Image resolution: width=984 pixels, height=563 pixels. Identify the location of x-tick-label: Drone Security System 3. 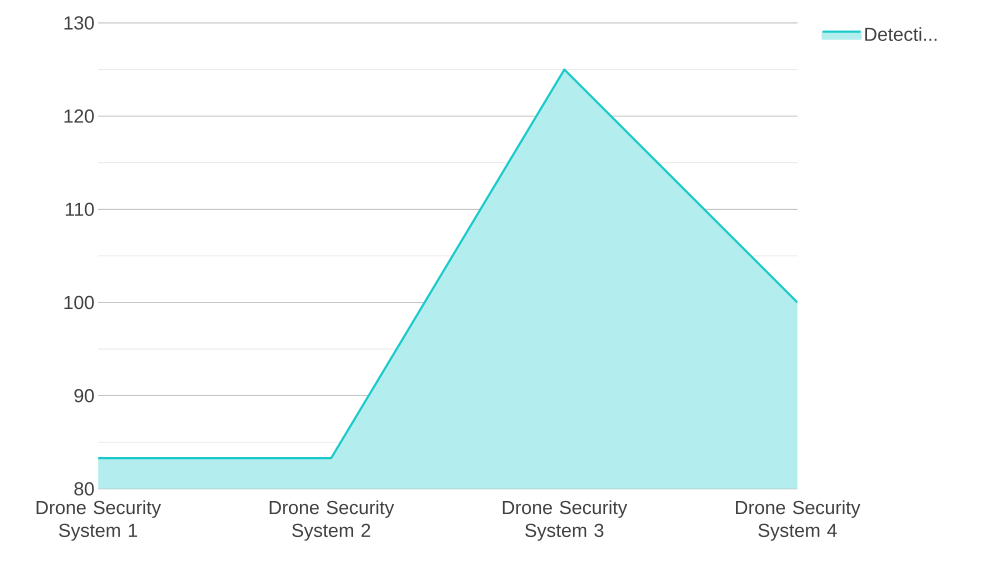
(565, 520).